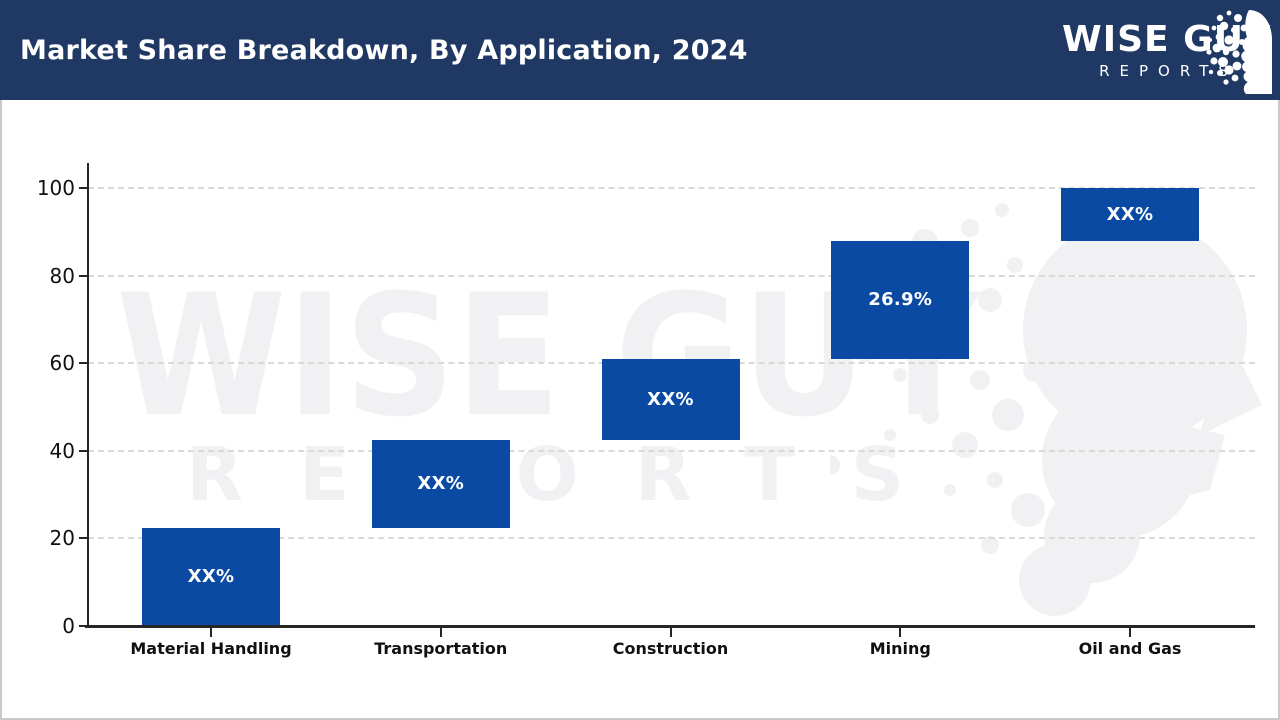 The height and width of the screenshot is (720, 1280). I want to click on y-tick-label-20: 20, so click(62, 538).